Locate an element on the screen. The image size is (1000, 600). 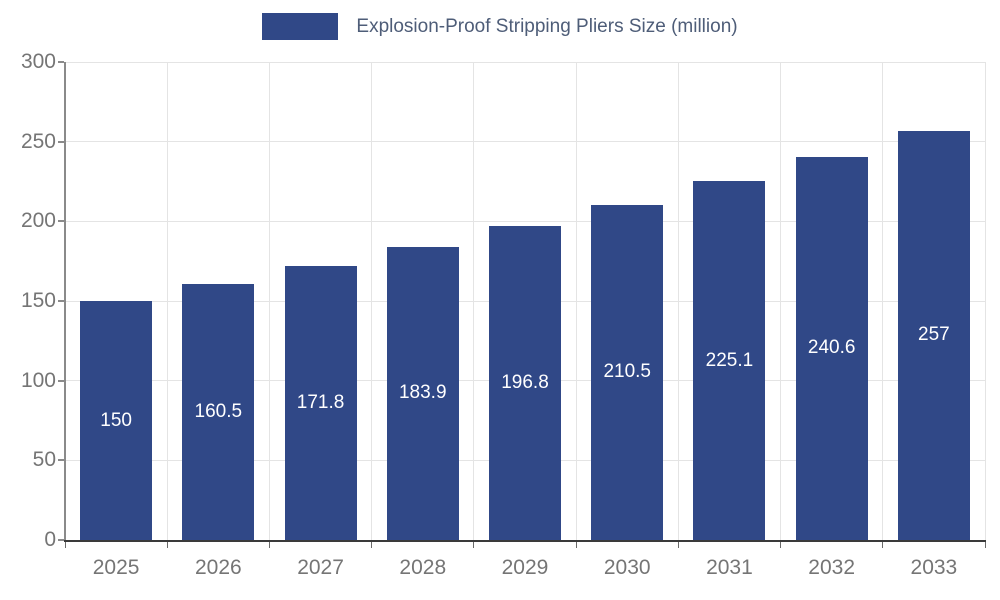
bar-value-label: 171.8 is located at coordinates (320, 403).